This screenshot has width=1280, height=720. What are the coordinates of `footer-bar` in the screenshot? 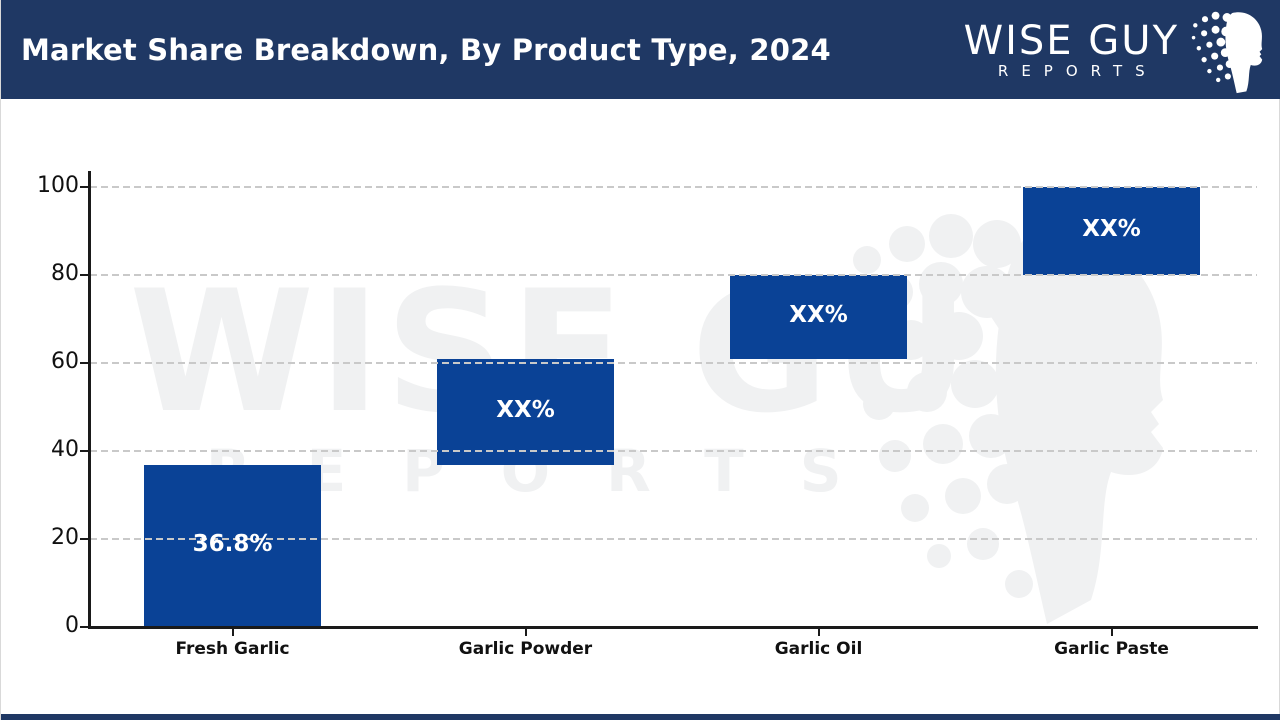 It's located at (640, 717).